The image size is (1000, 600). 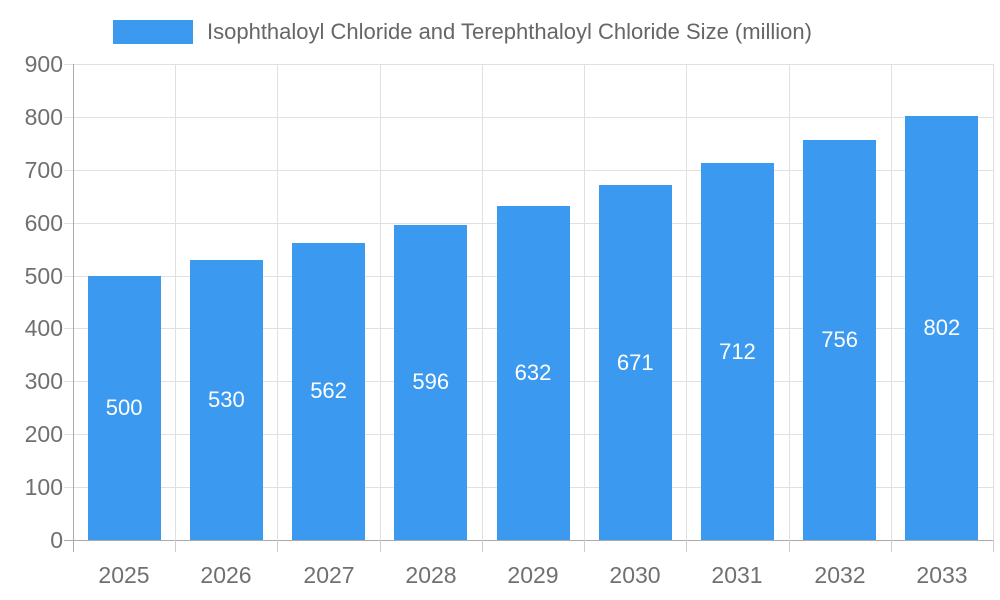 What do you see at coordinates (153, 32) in the screenshot?
I see `legend-swatch` at bounding box center [153, 32].